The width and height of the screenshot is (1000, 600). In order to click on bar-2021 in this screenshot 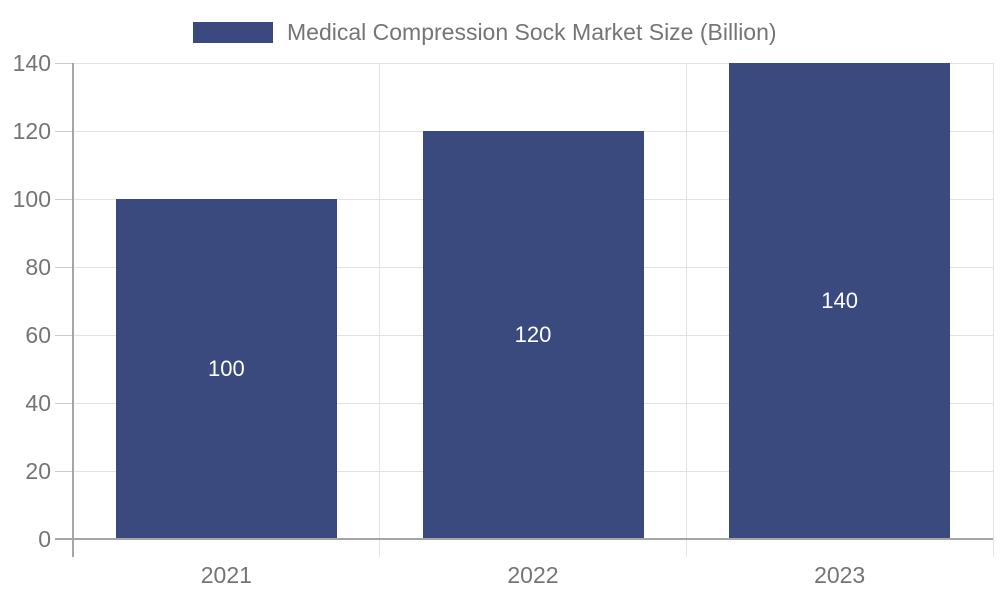, I will do `click(226, 369)`.